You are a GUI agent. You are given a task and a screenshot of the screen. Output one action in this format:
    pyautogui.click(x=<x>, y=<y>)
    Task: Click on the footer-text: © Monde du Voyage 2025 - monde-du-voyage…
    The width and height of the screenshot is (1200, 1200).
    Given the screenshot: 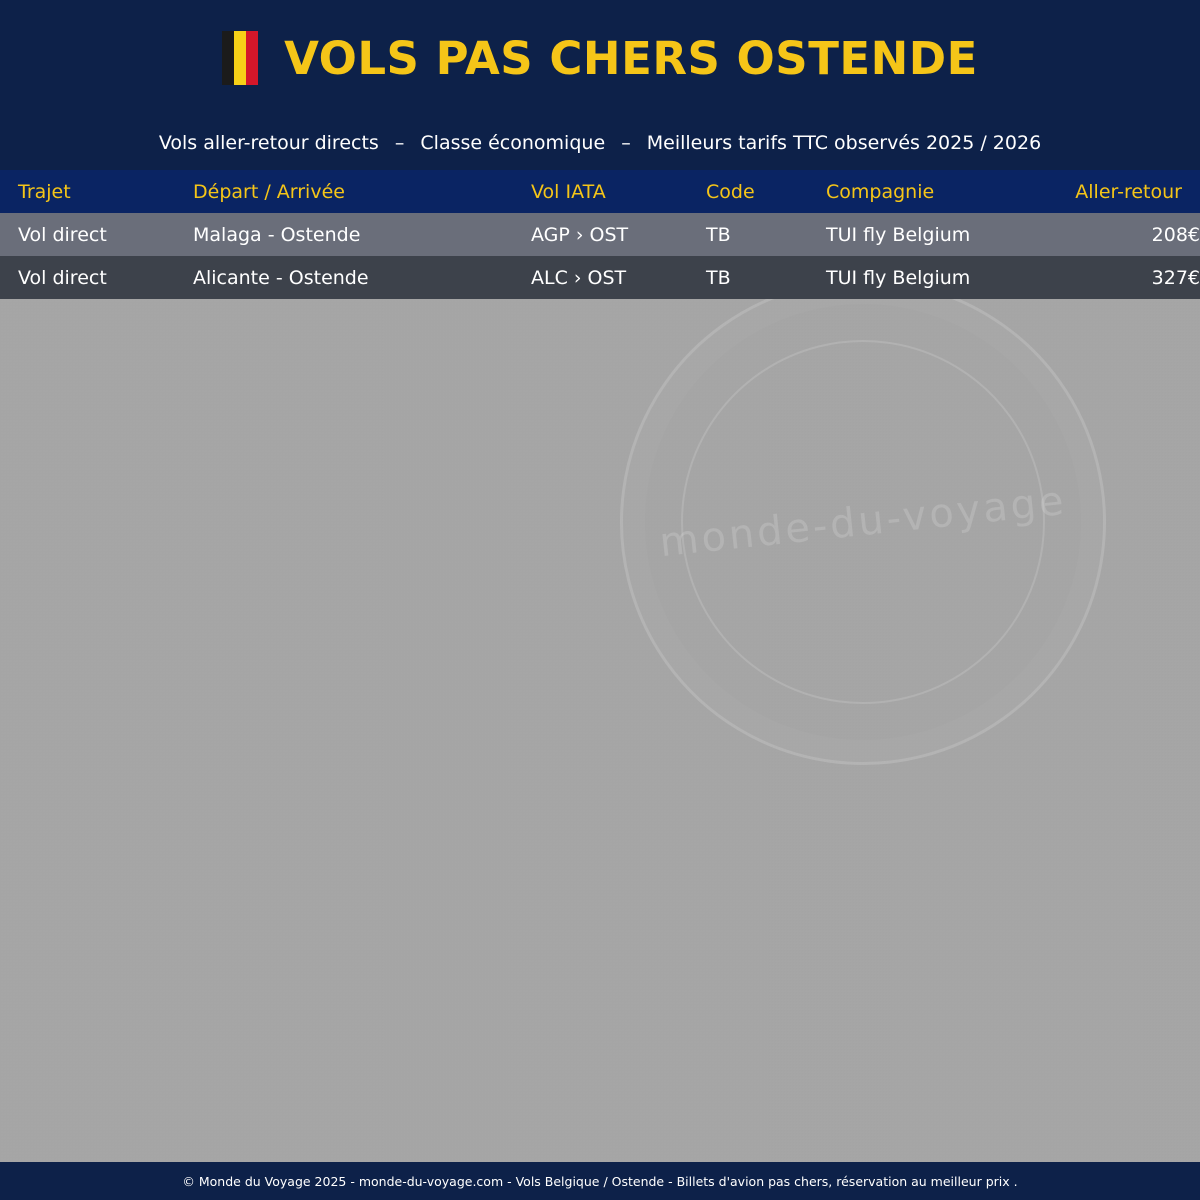 What is the action you would take?
    pyautogui.click(x=600, y=1181)
    